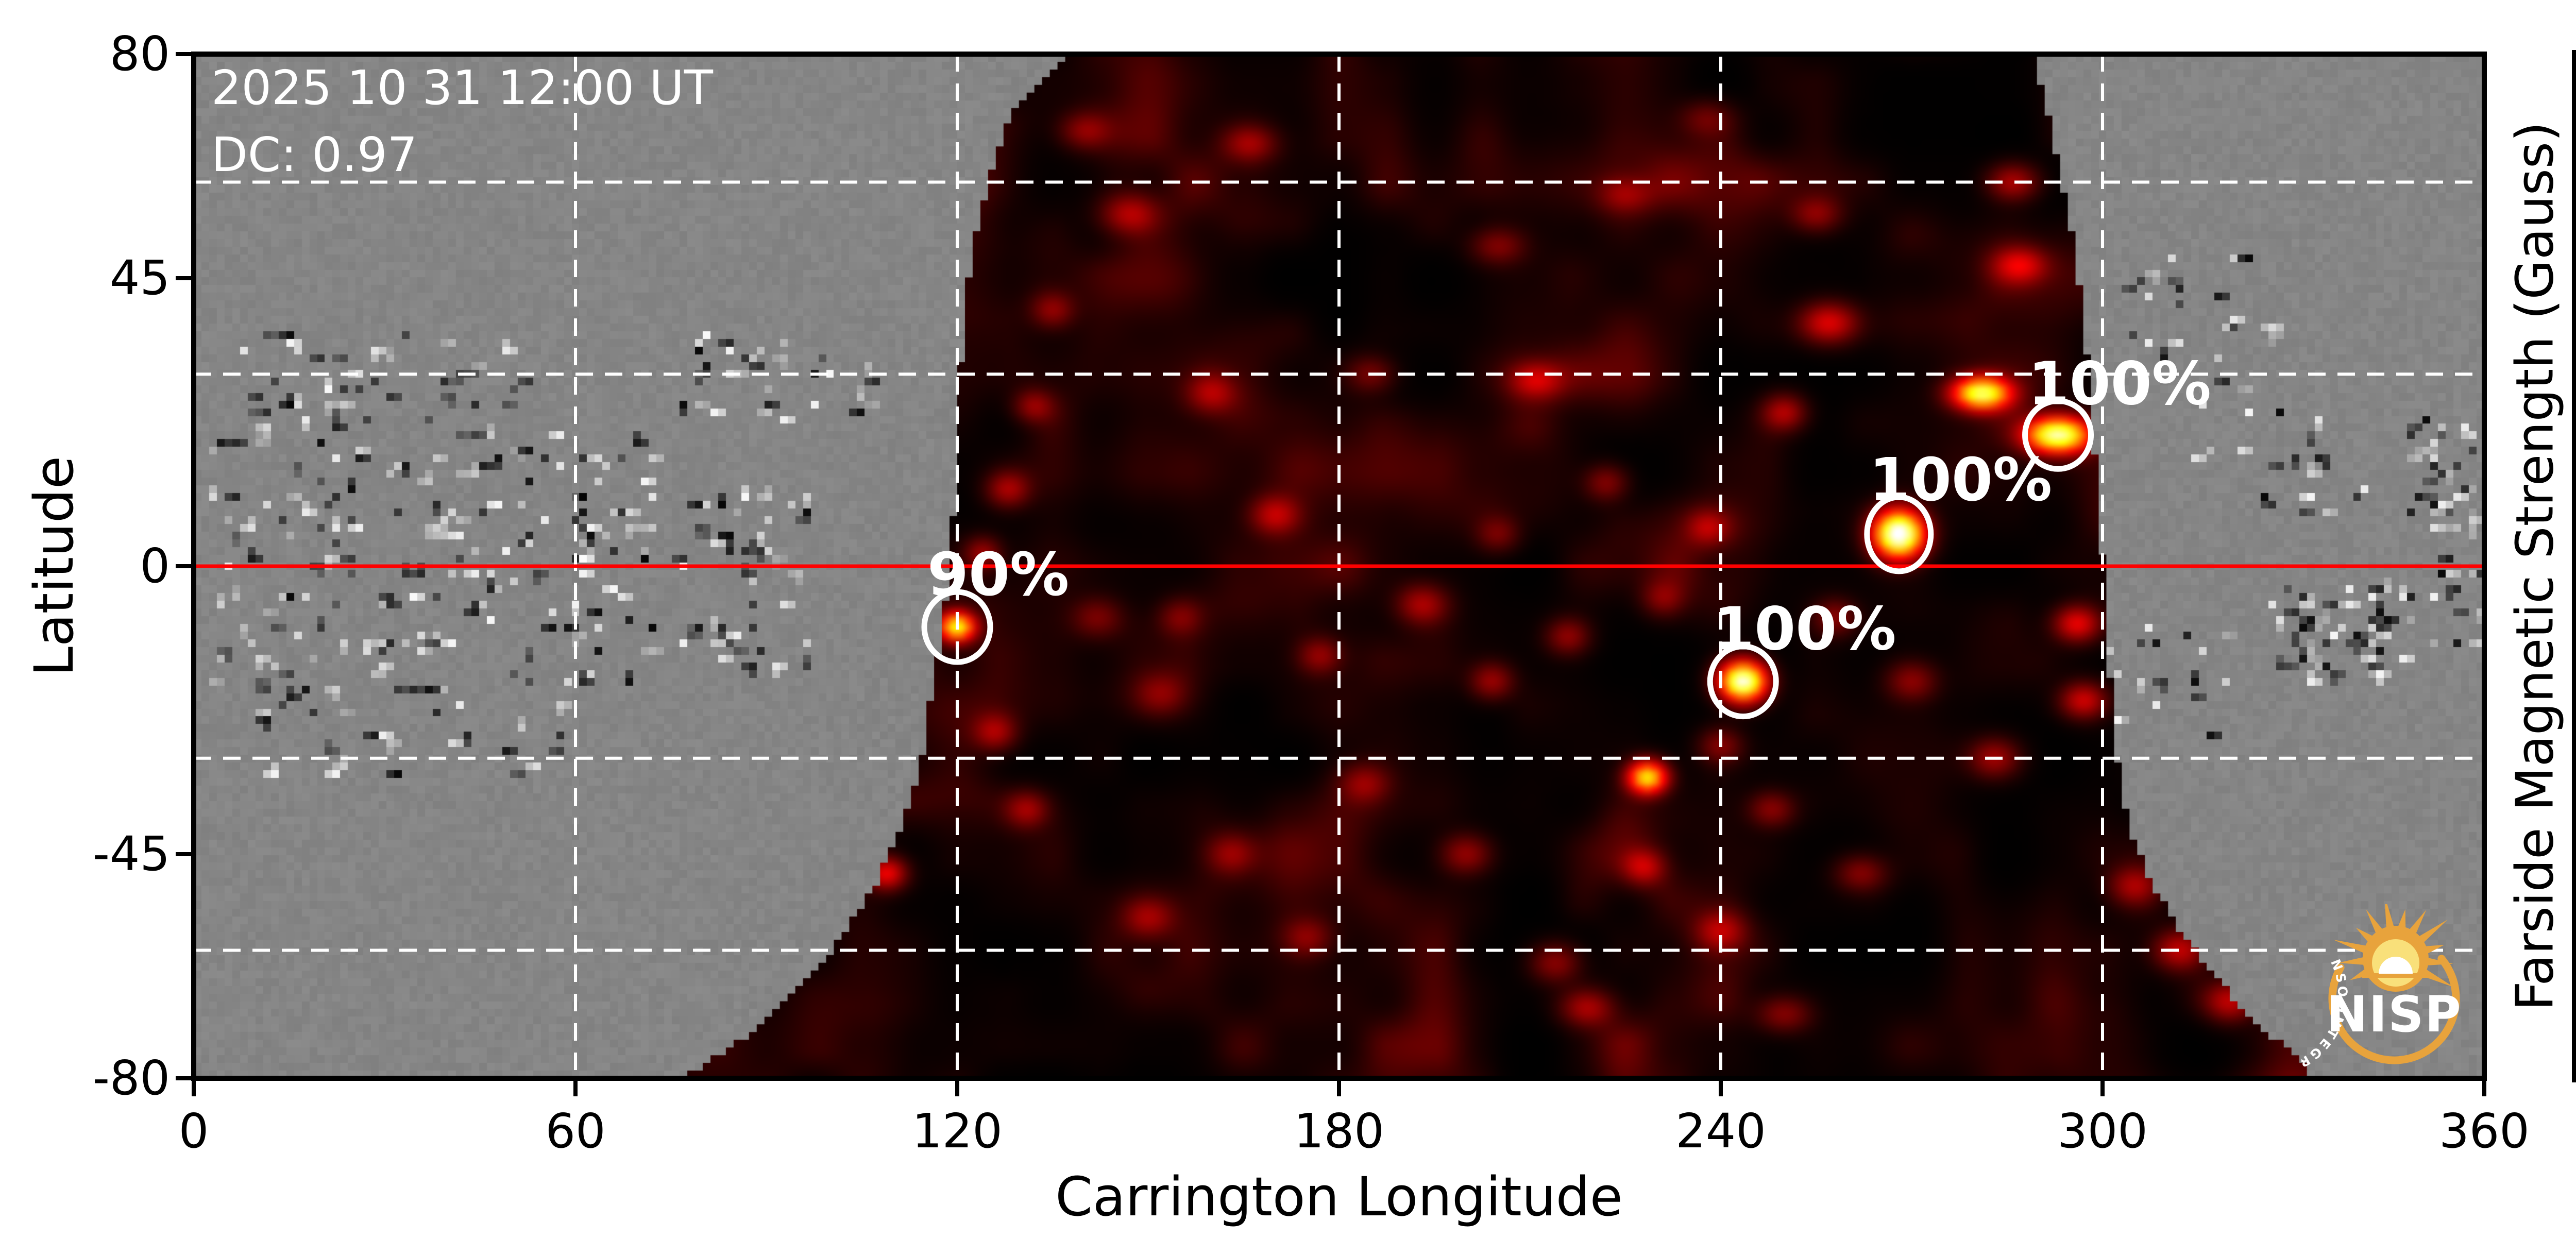 This screenshot has height=1238, width=2576. I want to click on y-tick-label-0: 0, so click(155, 565).